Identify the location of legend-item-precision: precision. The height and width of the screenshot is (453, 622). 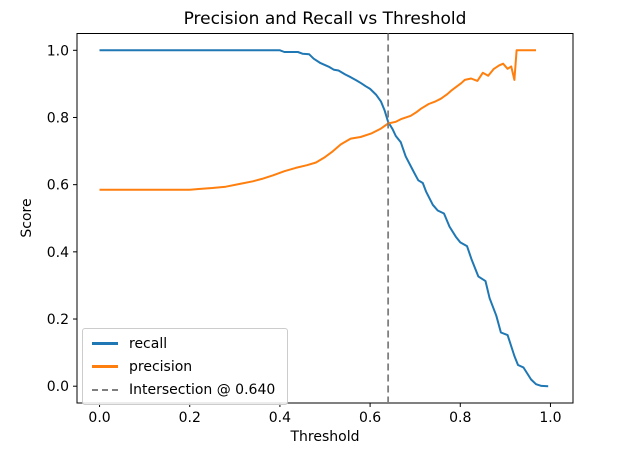
(183, 366).